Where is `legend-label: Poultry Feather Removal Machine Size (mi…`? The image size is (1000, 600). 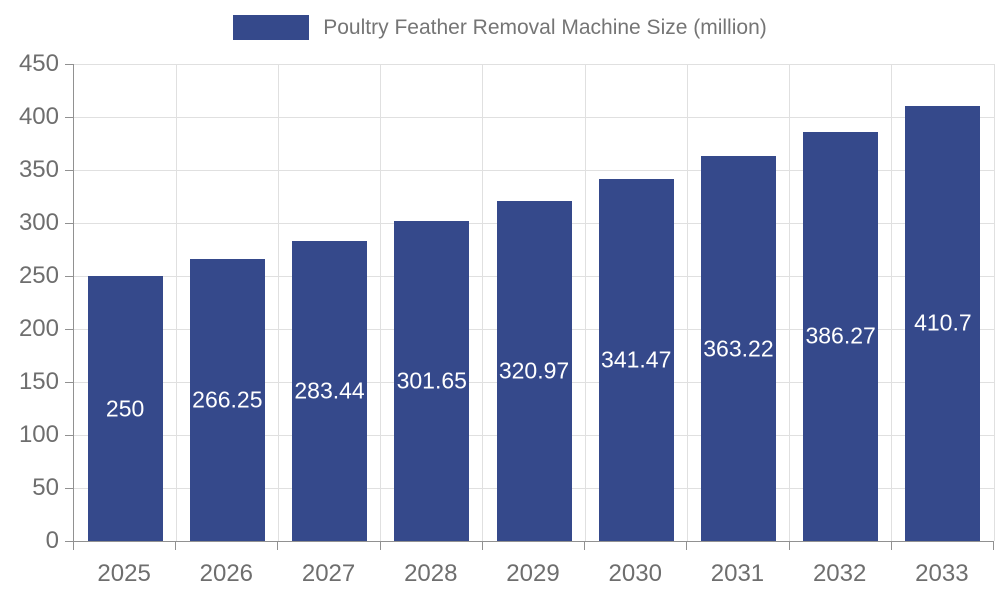
legend-label: Poultry Feather Removal Machine Size (mi… is located at coordinates (545, 27).